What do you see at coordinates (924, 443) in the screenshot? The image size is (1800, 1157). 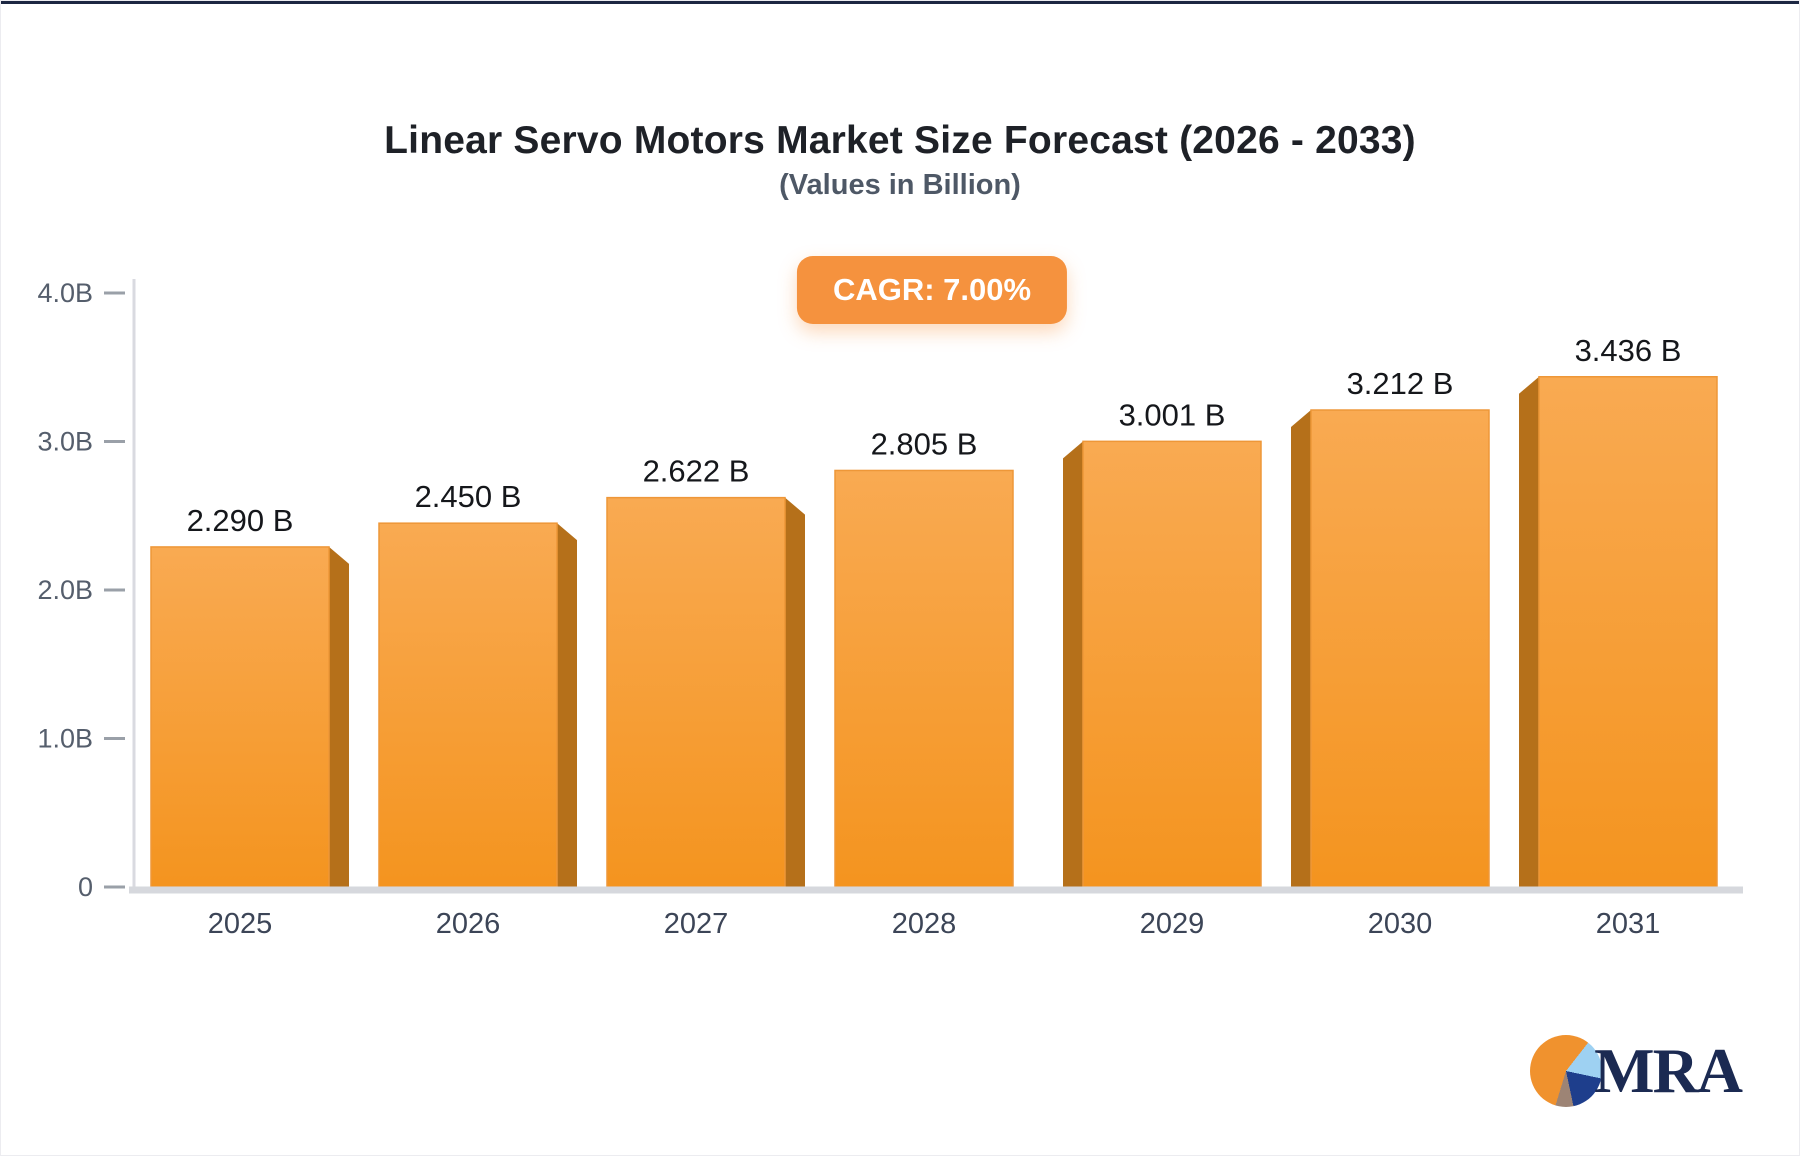 I see `bar-value-label: 2.805 B` at bounding box center [924, 443].